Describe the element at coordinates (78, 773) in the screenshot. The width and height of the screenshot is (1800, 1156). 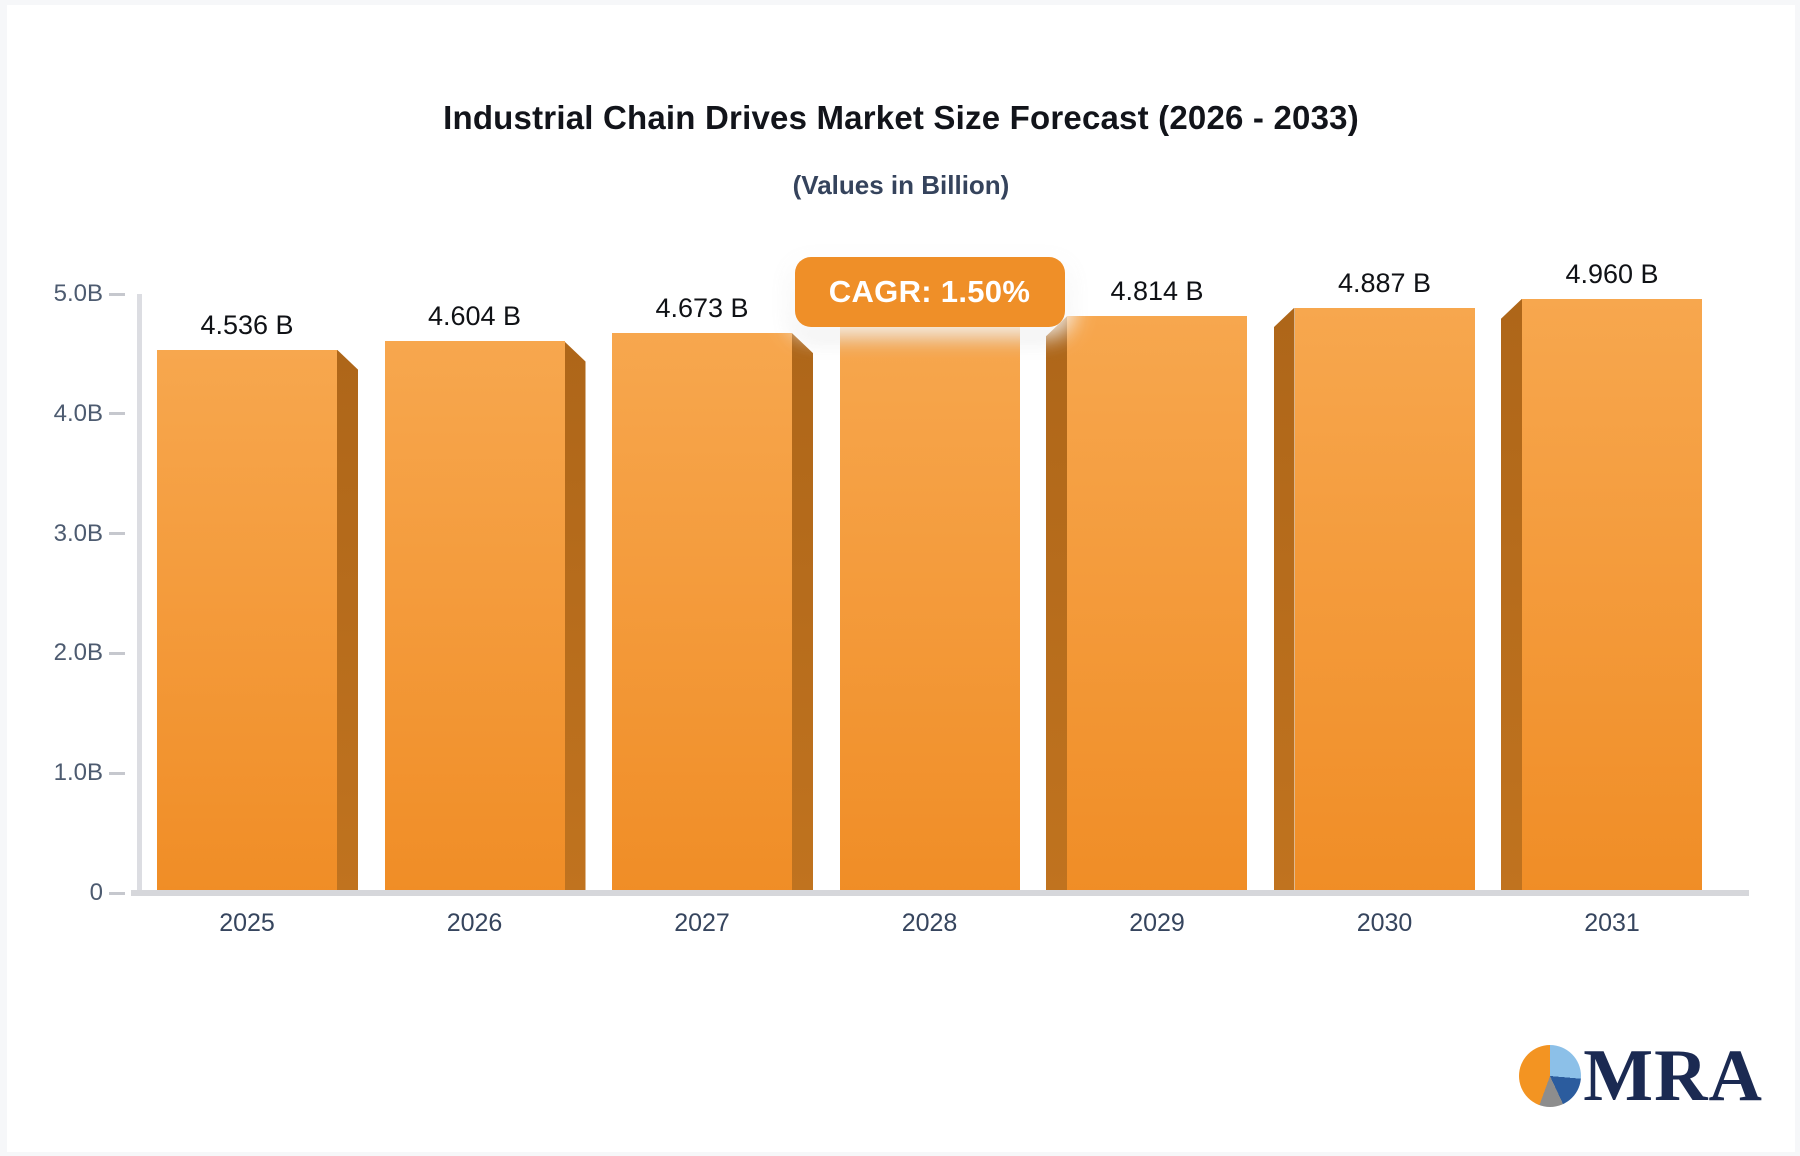
I see `y-axis-tick-label: 1.0B` at that location.